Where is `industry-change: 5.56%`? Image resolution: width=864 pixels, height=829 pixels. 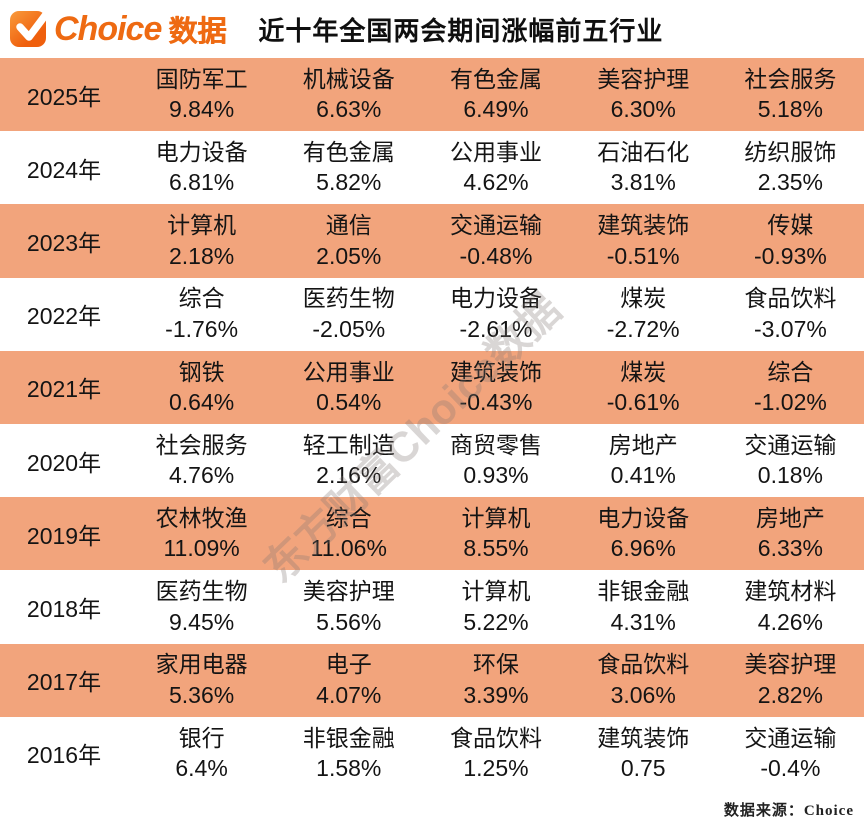 industry-change: 5.56% is located at coordinates (349, 621).